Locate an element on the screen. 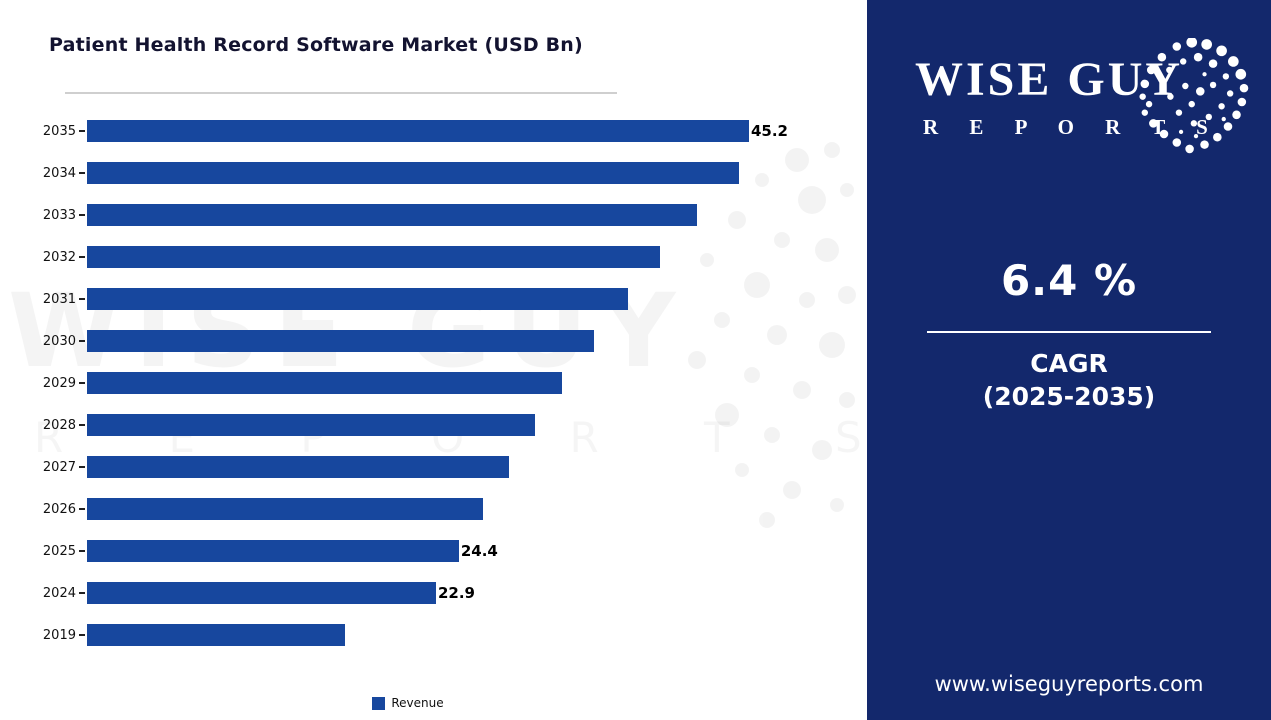  bar-row: 2028 is located at coordinates (408, 425).